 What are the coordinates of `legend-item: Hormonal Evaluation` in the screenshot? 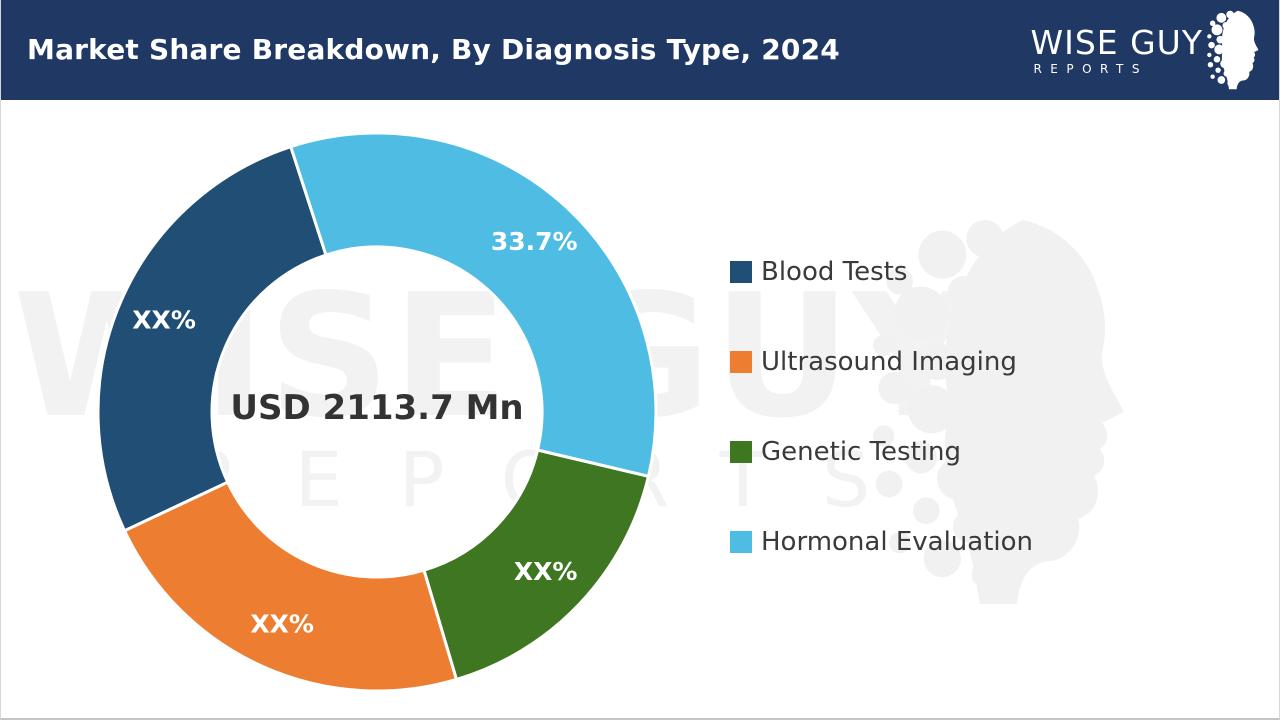 It's located at (881, 542).